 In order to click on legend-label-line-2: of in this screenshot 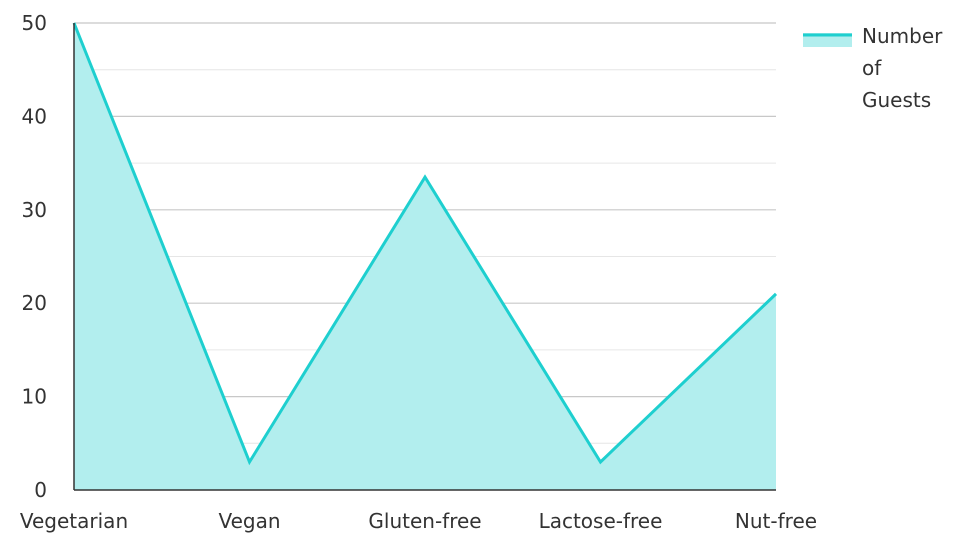, I will do `click(872, 68)`.